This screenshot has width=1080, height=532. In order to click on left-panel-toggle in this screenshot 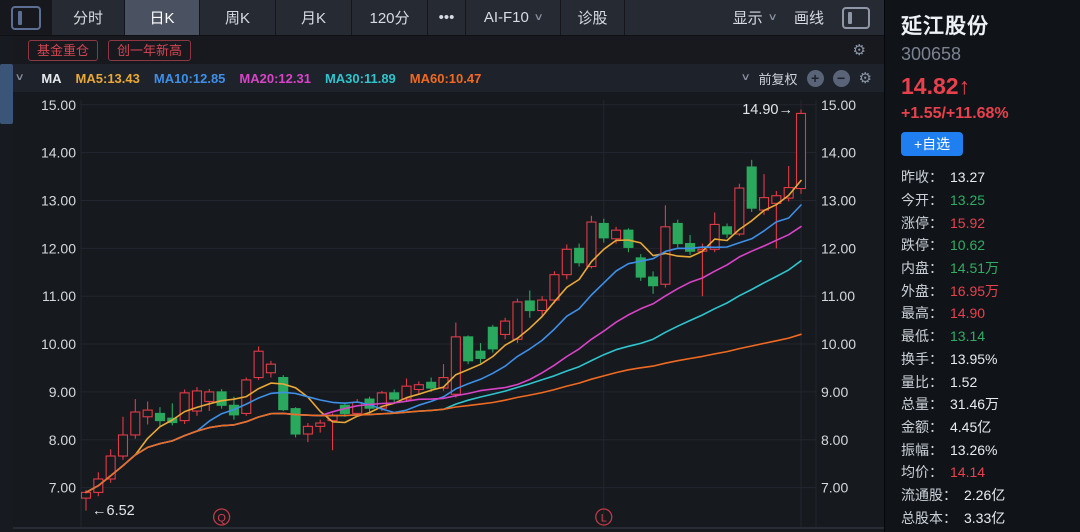, I will do `click(26, 17)`.